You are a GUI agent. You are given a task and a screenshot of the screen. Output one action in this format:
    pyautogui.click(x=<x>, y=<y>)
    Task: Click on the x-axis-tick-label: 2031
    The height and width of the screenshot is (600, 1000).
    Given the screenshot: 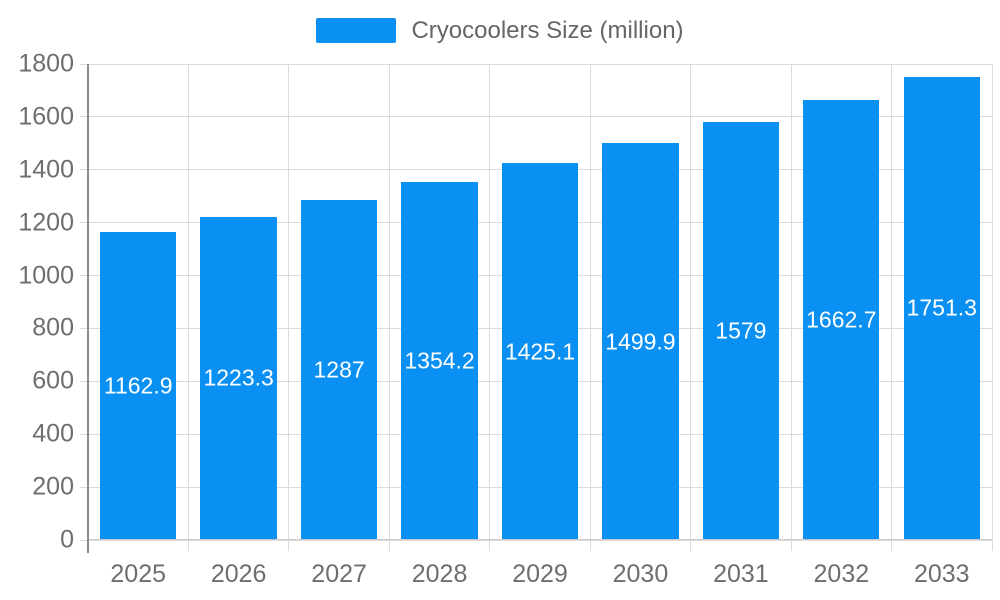 What is the action you would take?
    pyautogui.click(x=741, y=574)
    